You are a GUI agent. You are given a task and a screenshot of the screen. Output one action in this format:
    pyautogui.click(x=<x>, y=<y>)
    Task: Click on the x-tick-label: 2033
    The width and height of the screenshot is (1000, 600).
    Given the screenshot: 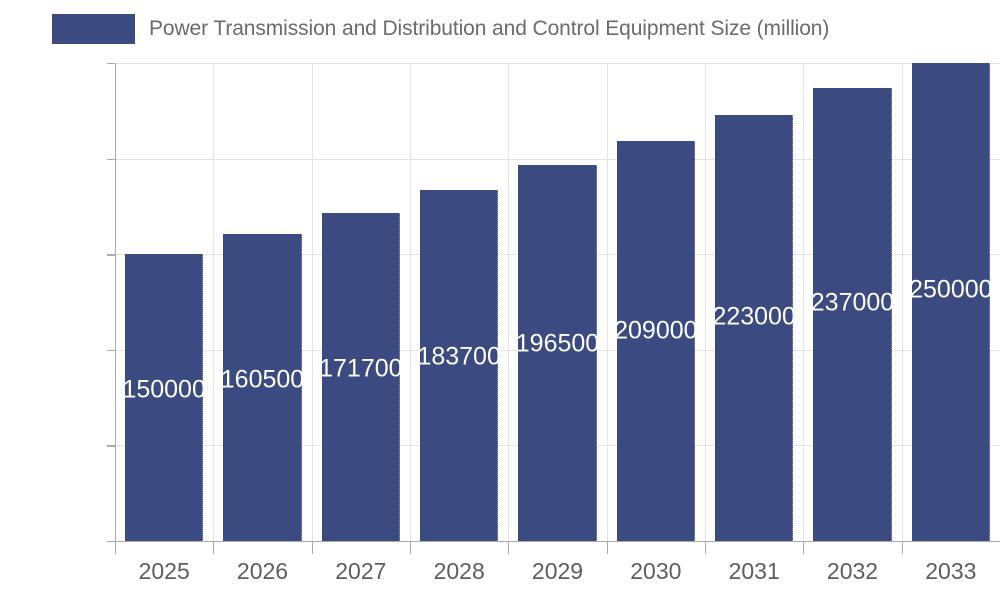 What is the action you would take?
    pyautogui.click(x=951, y=571)
    